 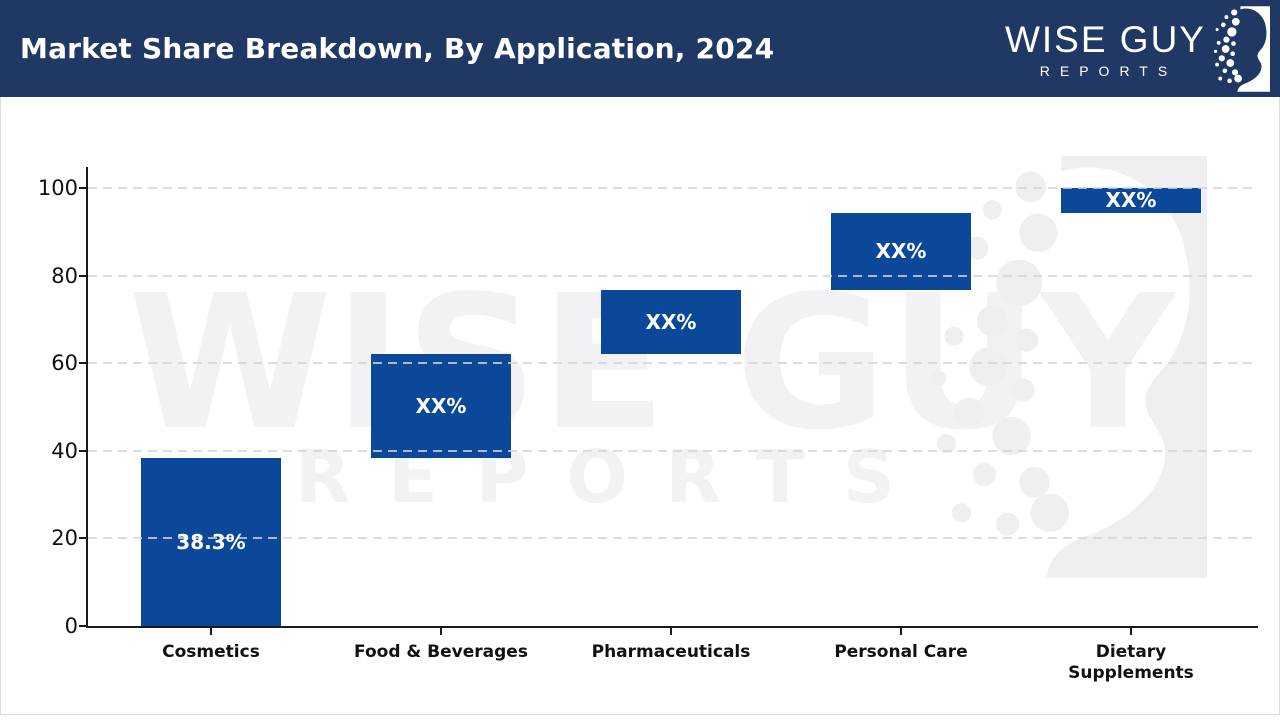 What do you see at coordinates (64, 538) in the screenshot?
I see `y-tick-label-20: 20` at bounding box center [64, 538].